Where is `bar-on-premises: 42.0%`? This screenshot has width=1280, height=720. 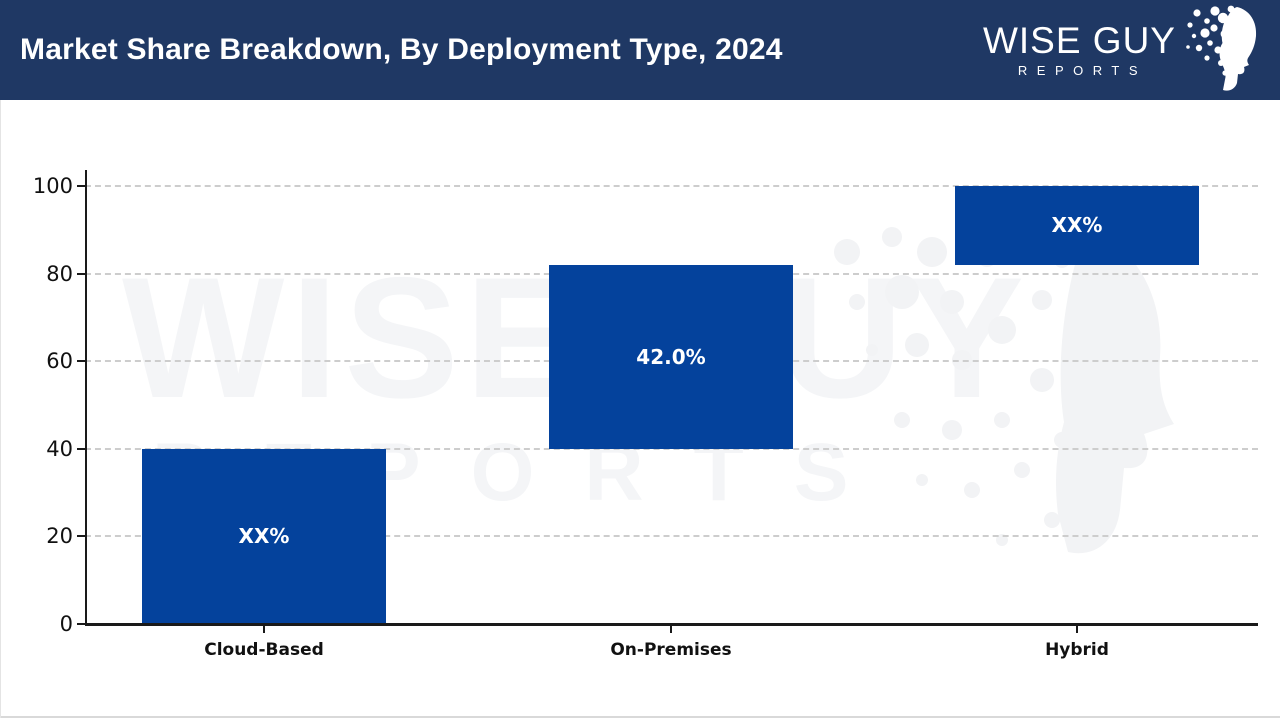
bar-on-premises: 42.0% is located at coordinates (671, 356).